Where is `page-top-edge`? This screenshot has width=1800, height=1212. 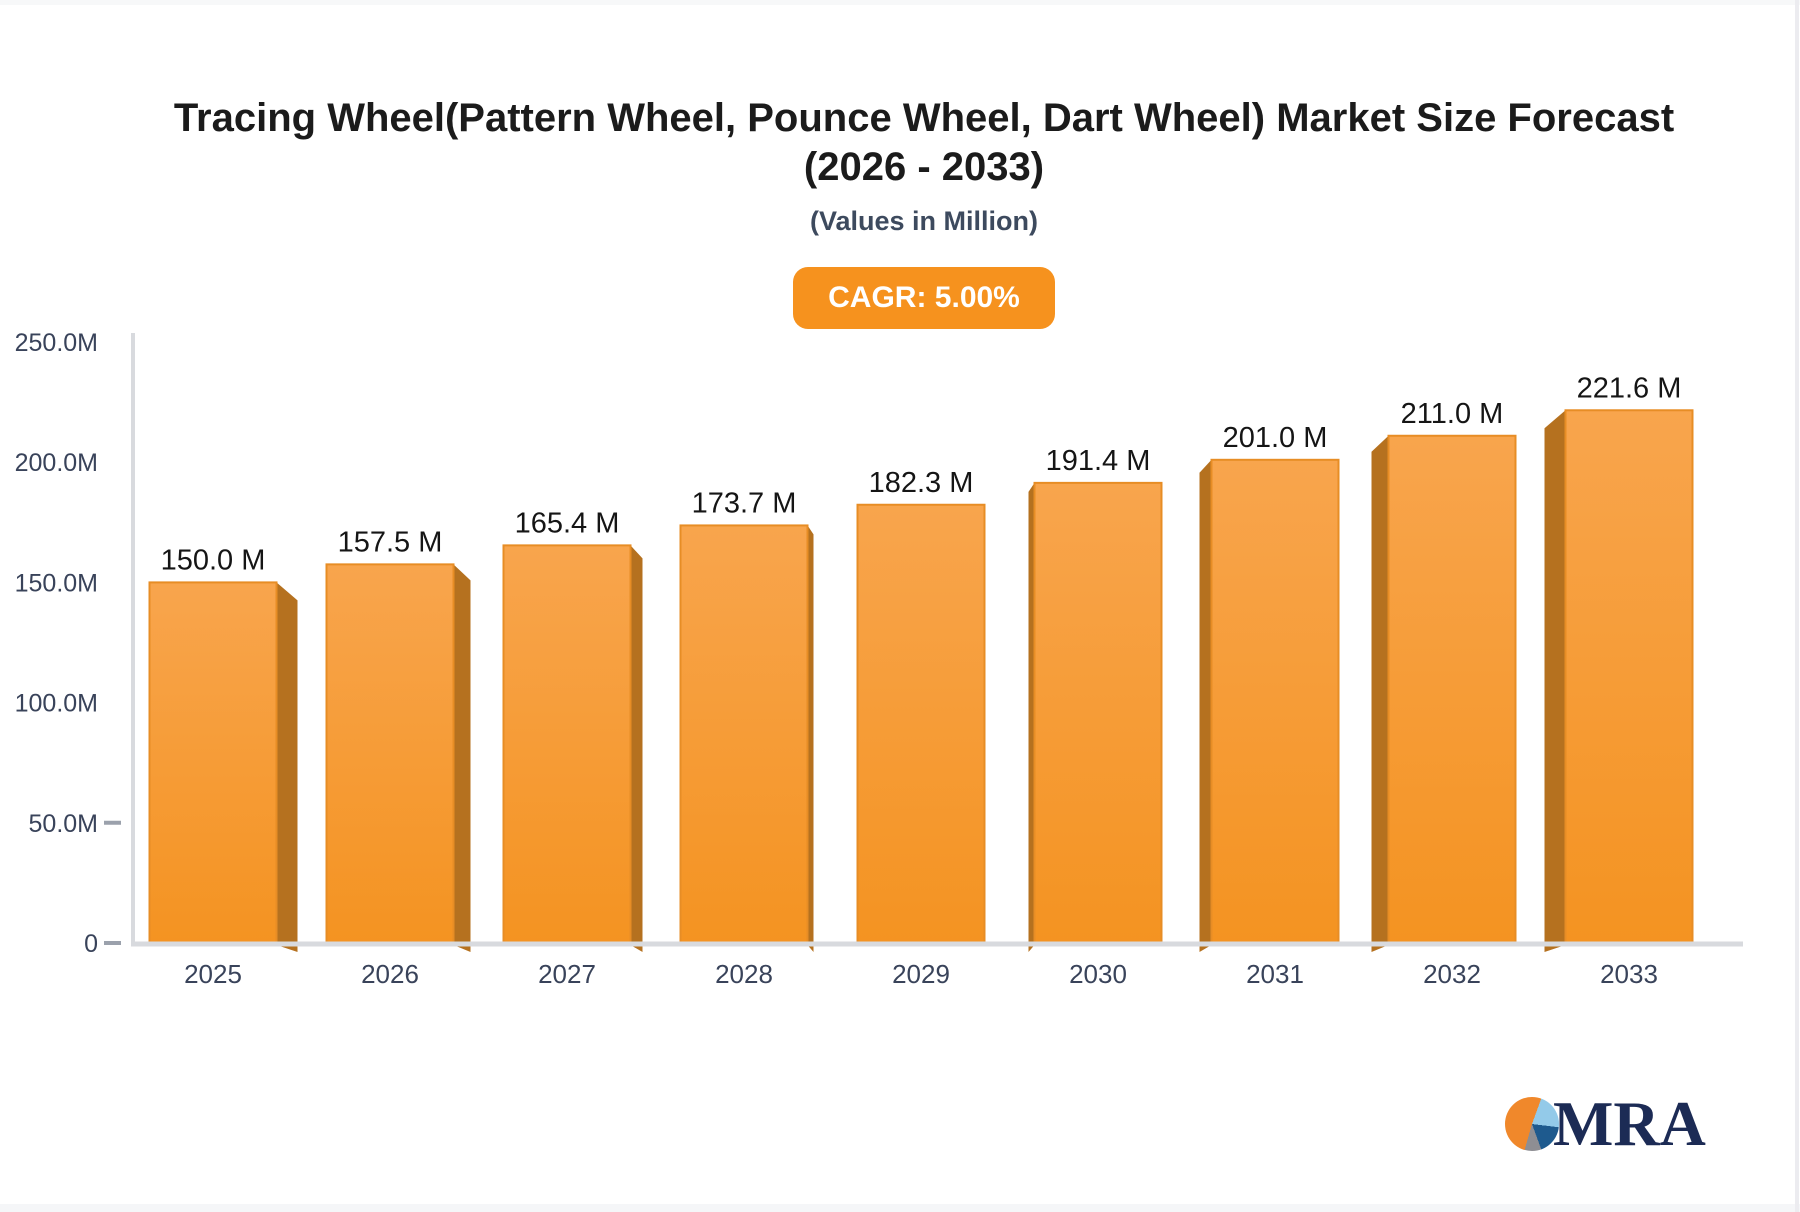 page-top-edge is located at coordinates (900, 2).